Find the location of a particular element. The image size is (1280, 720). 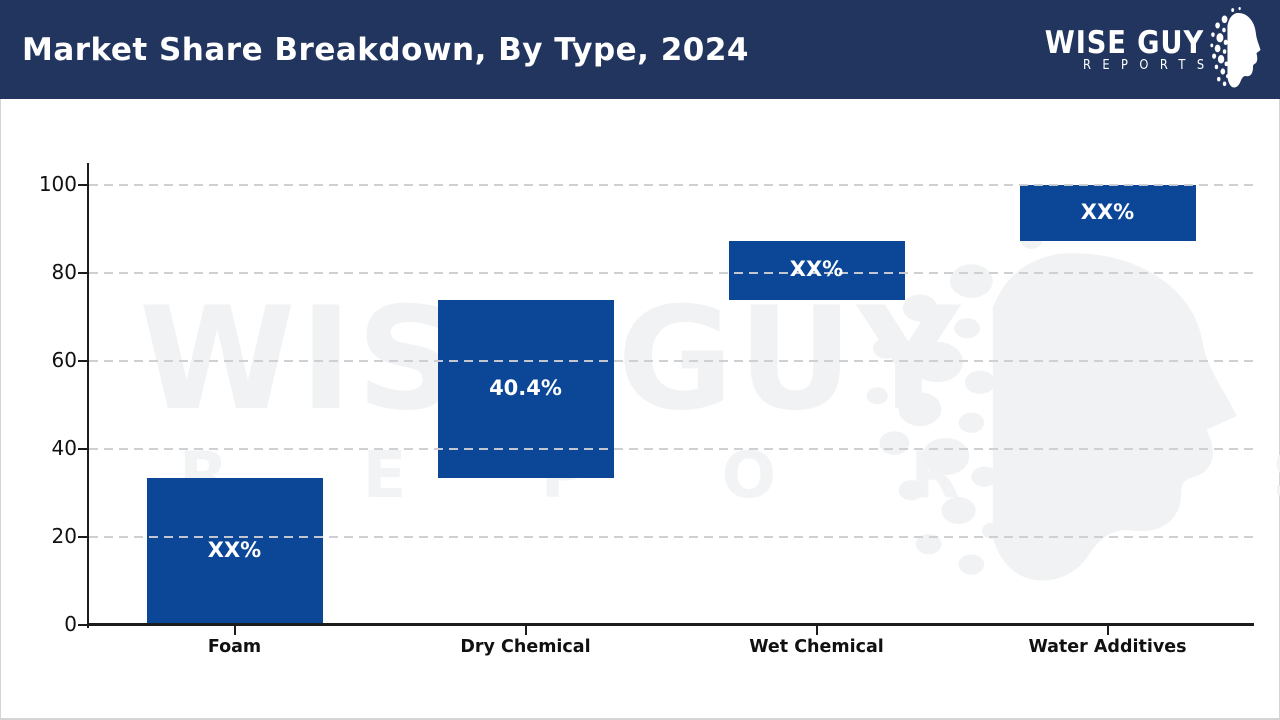

x-tick-wet-chemical is located at coordinates (816, 630).